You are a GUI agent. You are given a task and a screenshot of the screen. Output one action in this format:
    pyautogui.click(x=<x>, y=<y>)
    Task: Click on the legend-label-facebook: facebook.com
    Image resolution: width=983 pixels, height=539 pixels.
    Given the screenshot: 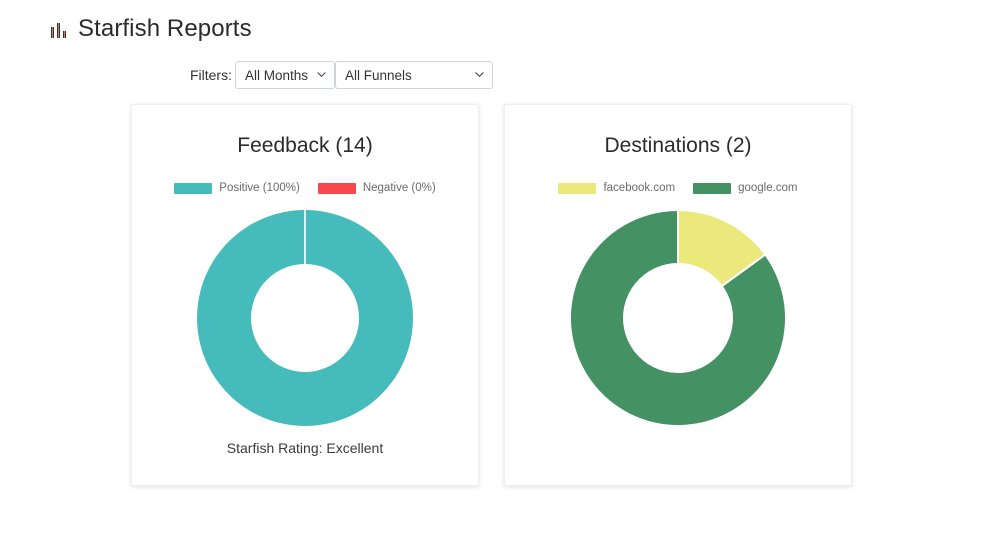 What is the action you would take?
    pyautogui.click(x=639, y=188)
    